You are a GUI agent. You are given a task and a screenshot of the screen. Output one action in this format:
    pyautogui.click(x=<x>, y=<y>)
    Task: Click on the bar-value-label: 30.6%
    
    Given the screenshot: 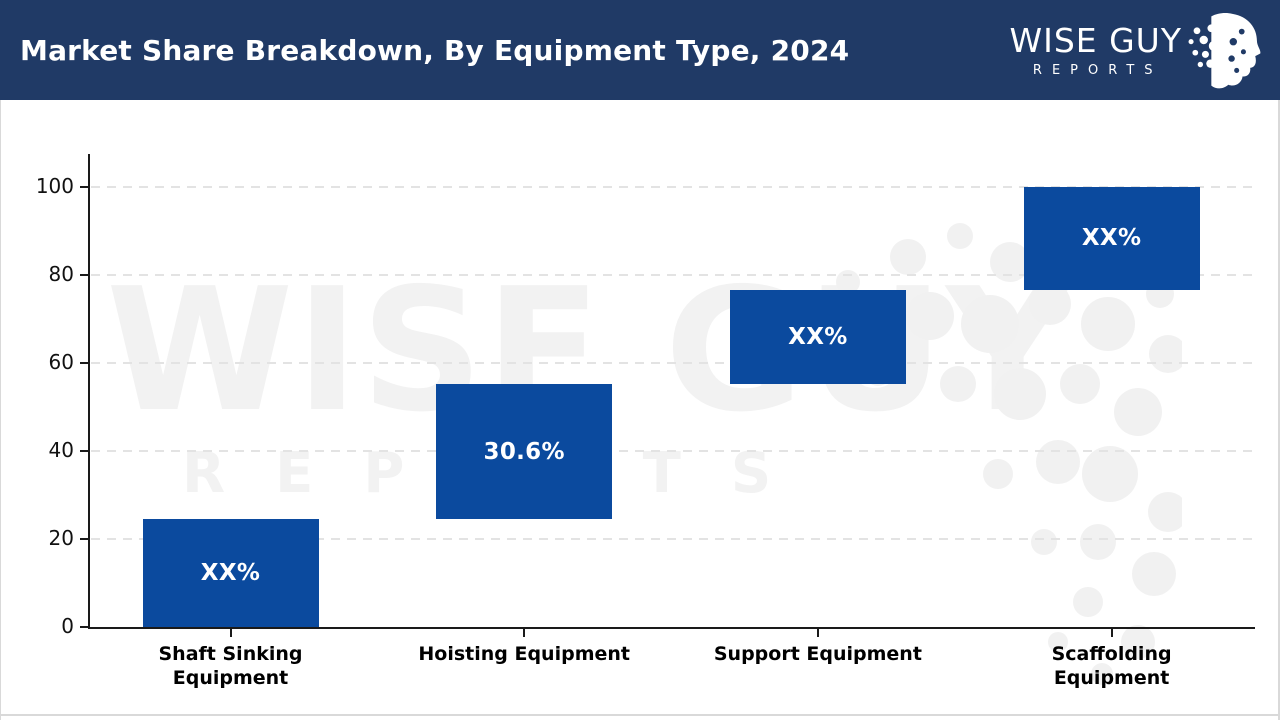 What is the action you would take?
    pyautogui.click(x=524, y=451)
    